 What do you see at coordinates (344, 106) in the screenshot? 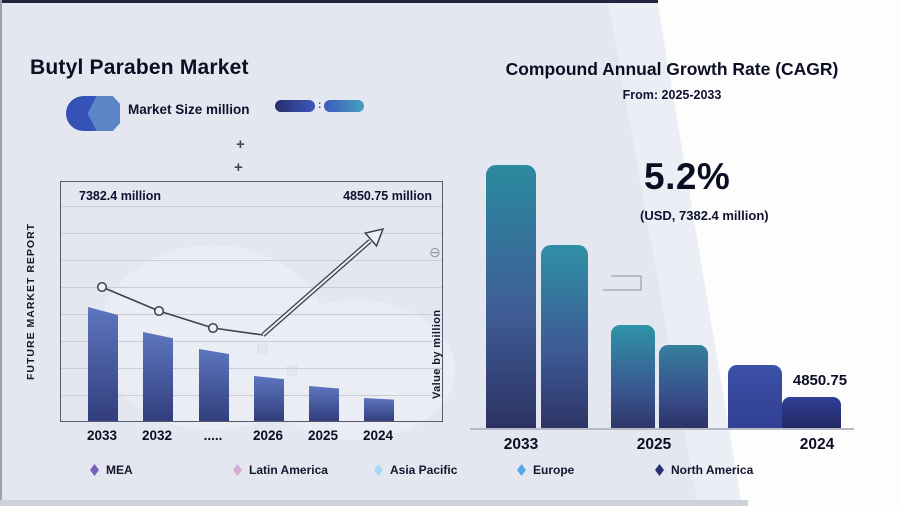
I see `ratio-pill-right-icon` at bounding box center [344, 106].